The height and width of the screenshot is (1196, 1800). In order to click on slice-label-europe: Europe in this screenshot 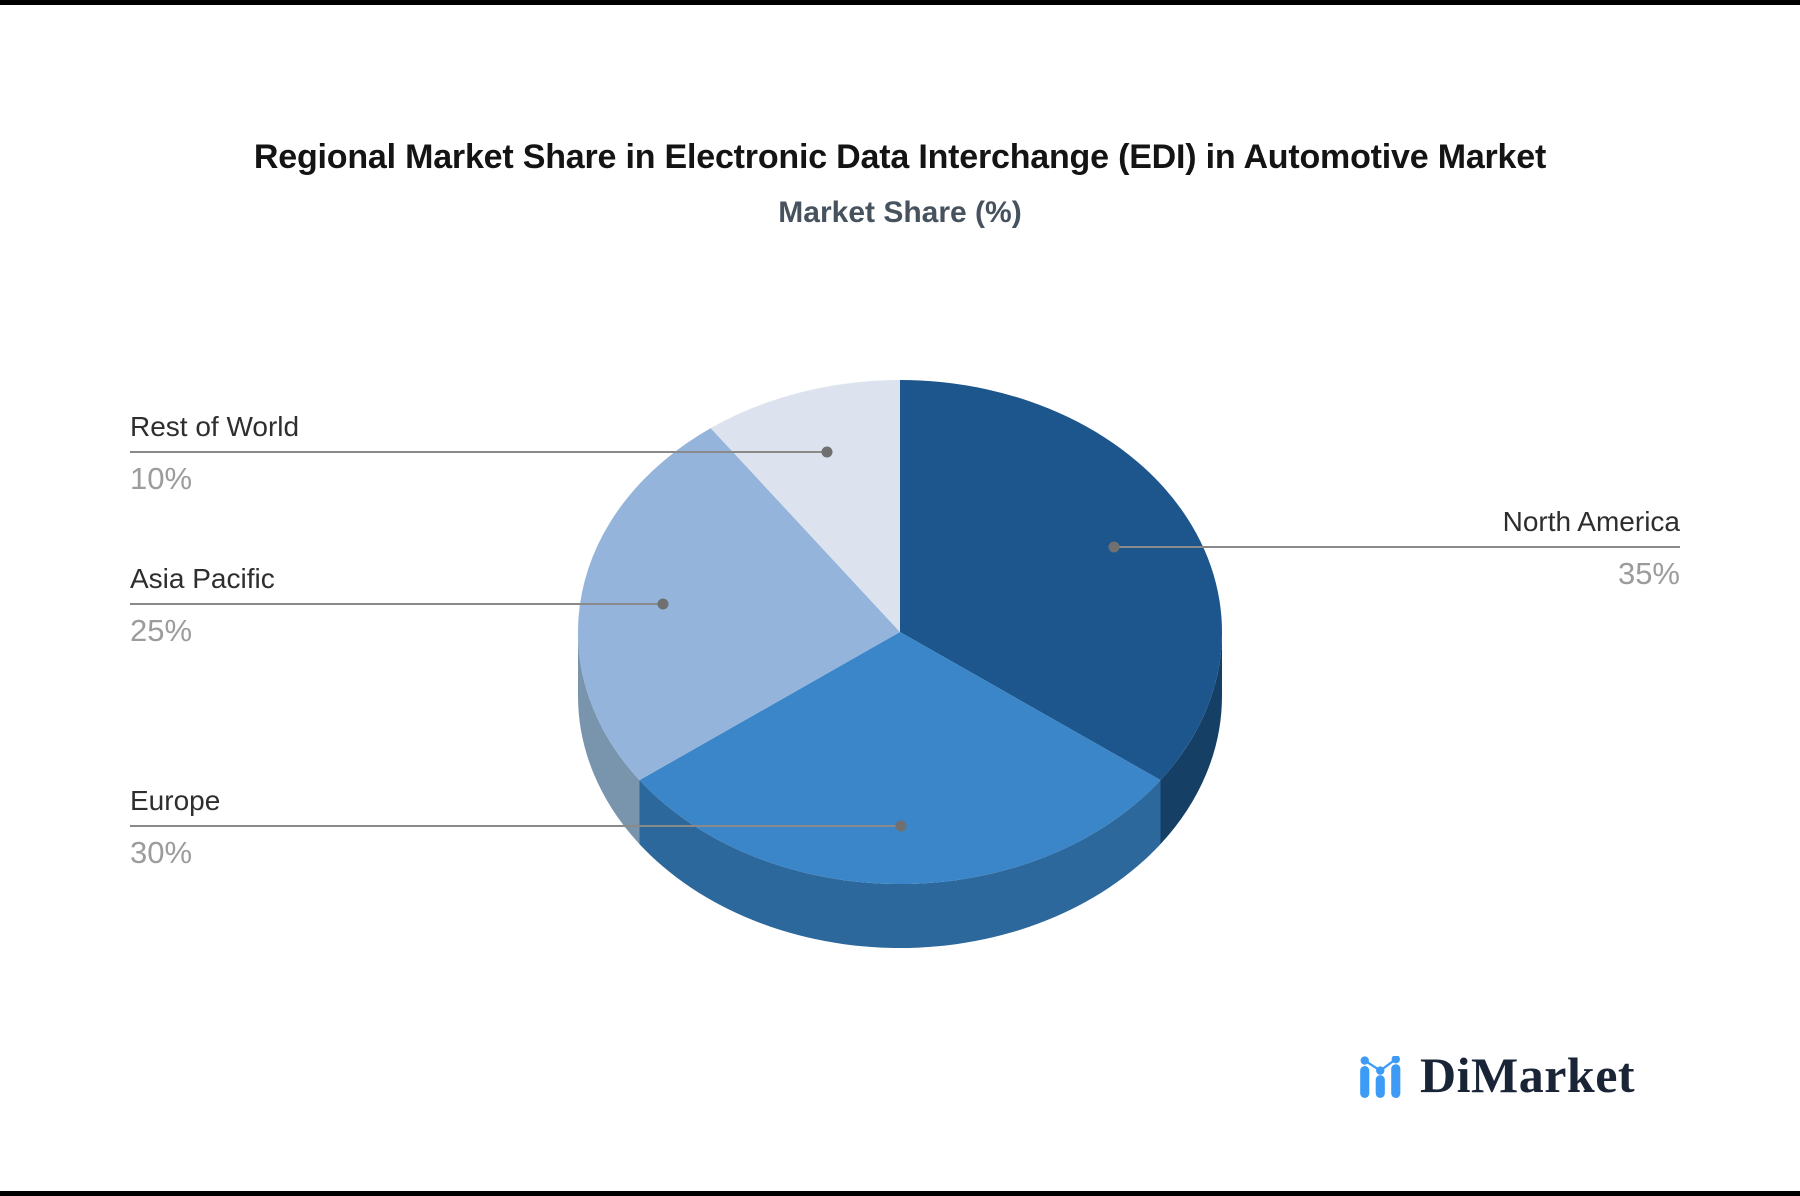, I will do `click(175, 800)`.